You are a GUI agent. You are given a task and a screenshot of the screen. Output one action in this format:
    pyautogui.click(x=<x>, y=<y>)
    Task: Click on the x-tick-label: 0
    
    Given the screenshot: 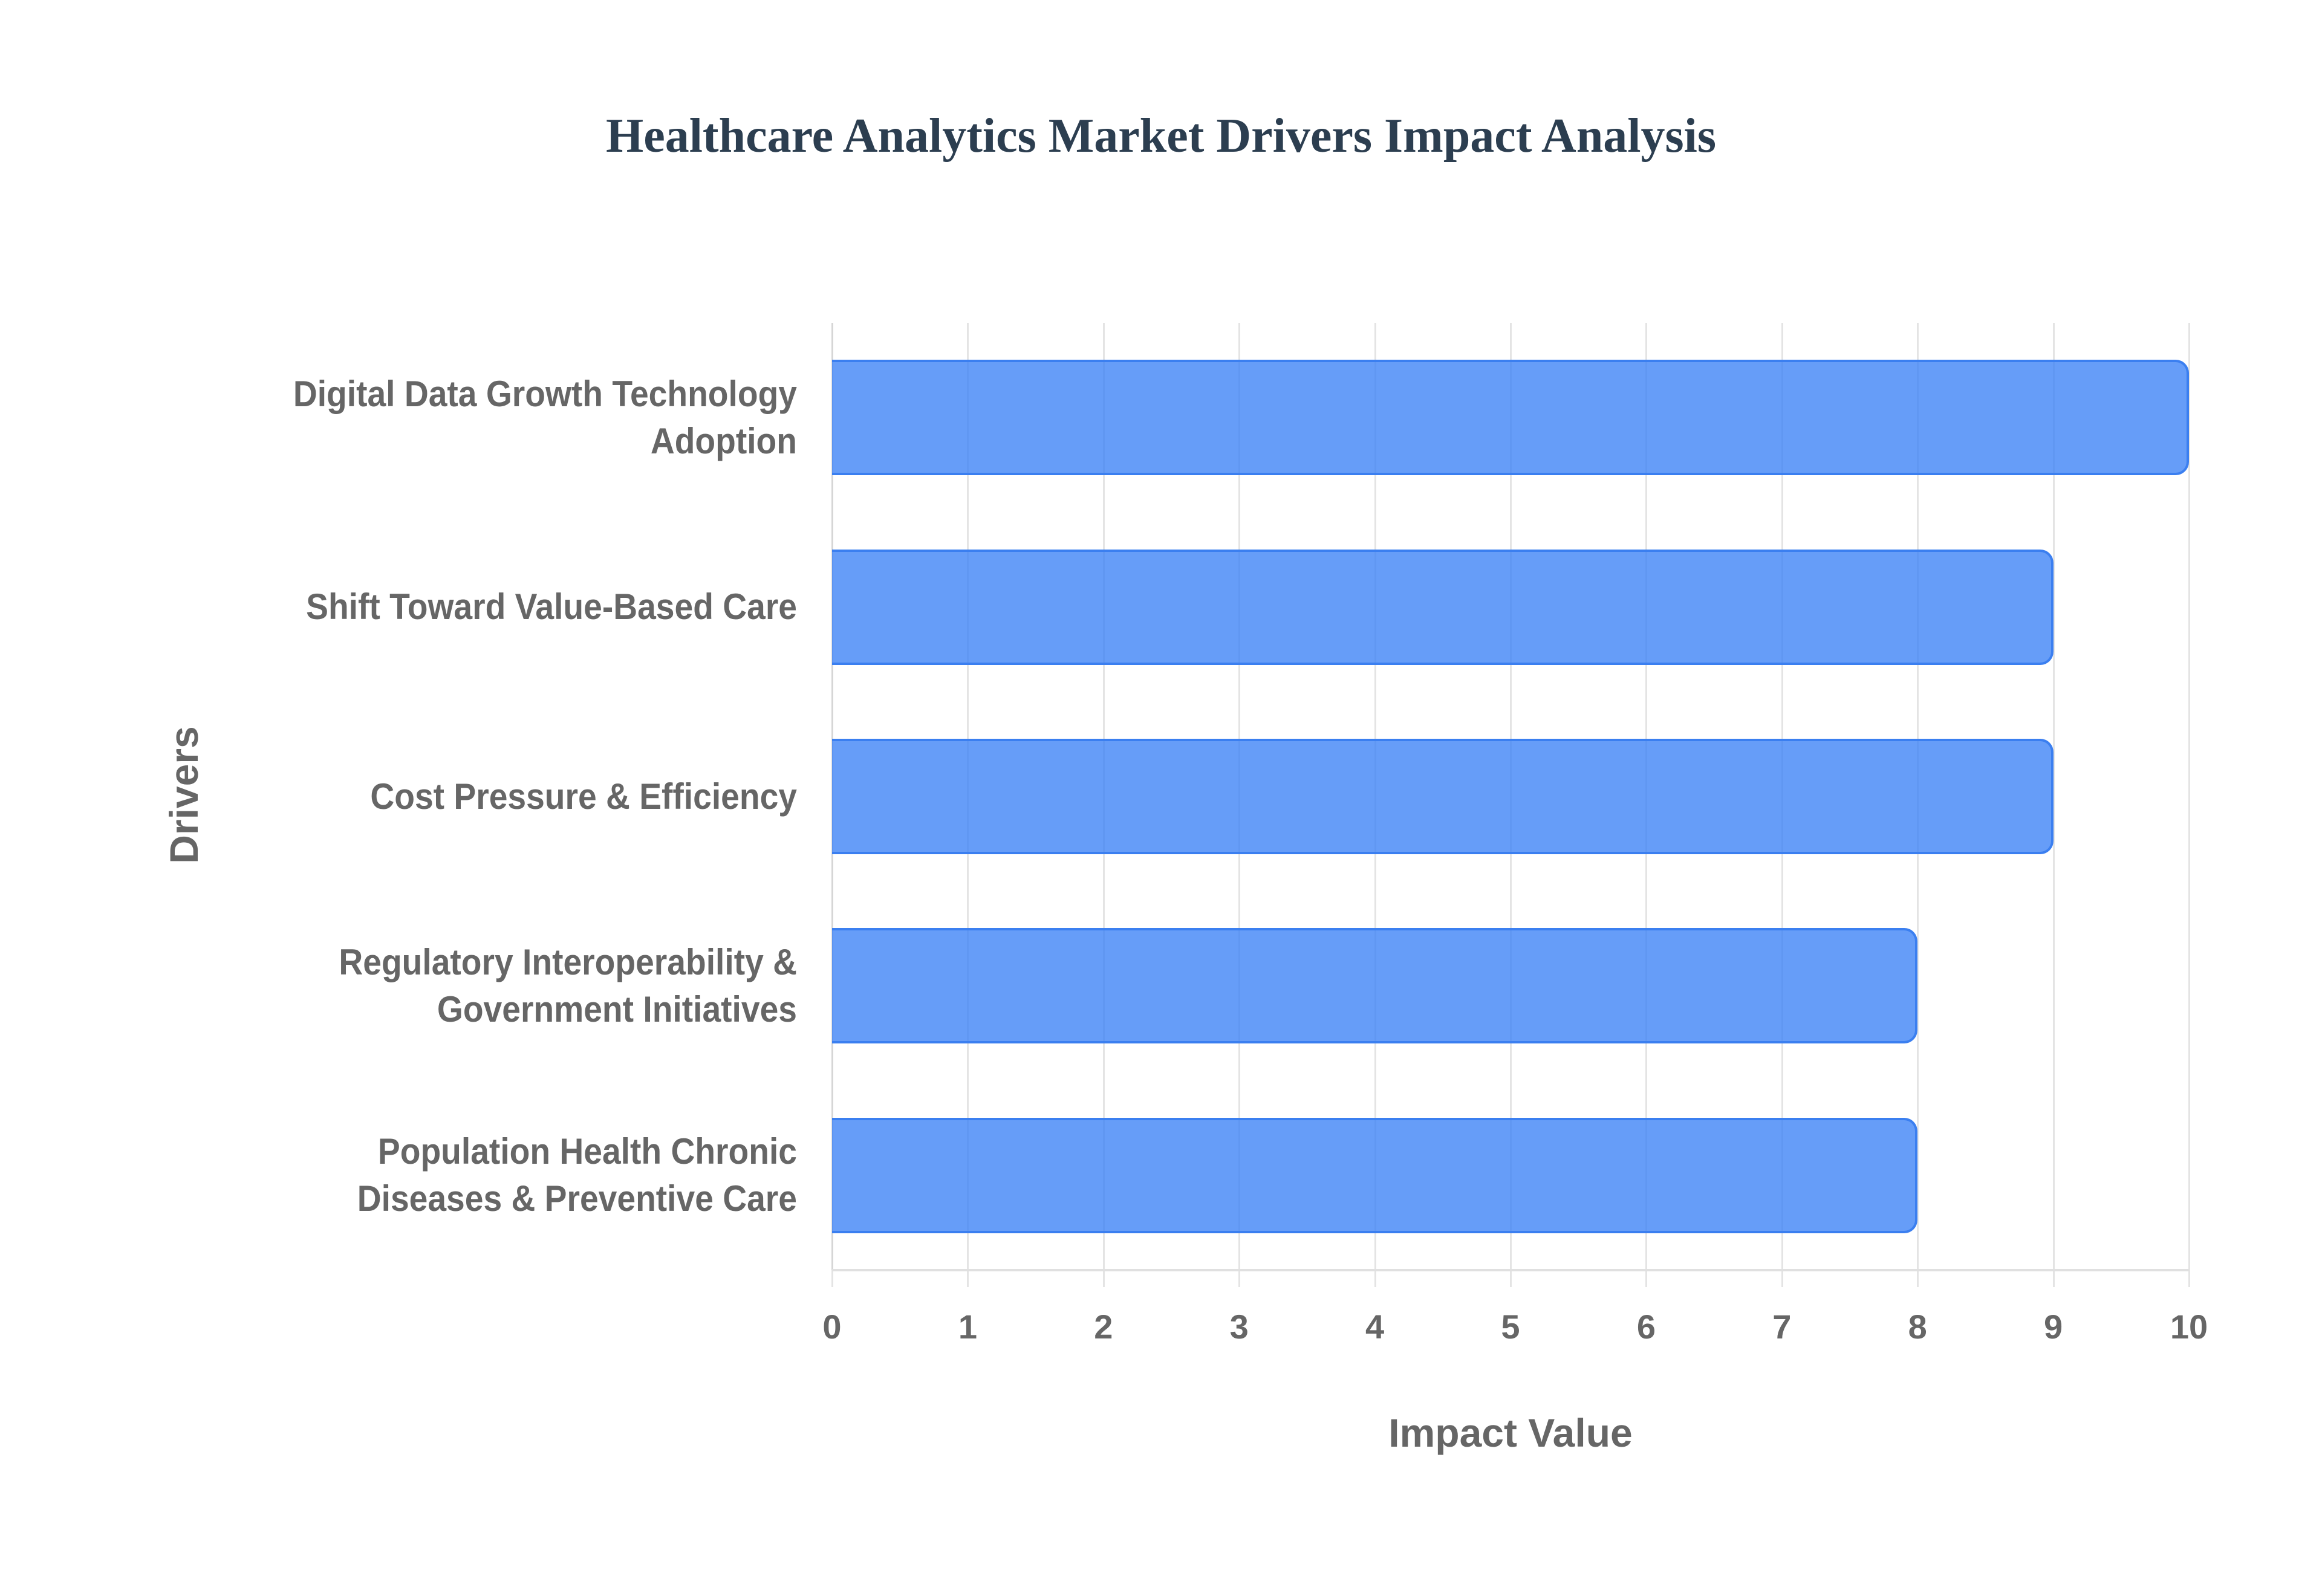 What is the action you would take?
    pyautogui.click(x=832, y=1327)
    